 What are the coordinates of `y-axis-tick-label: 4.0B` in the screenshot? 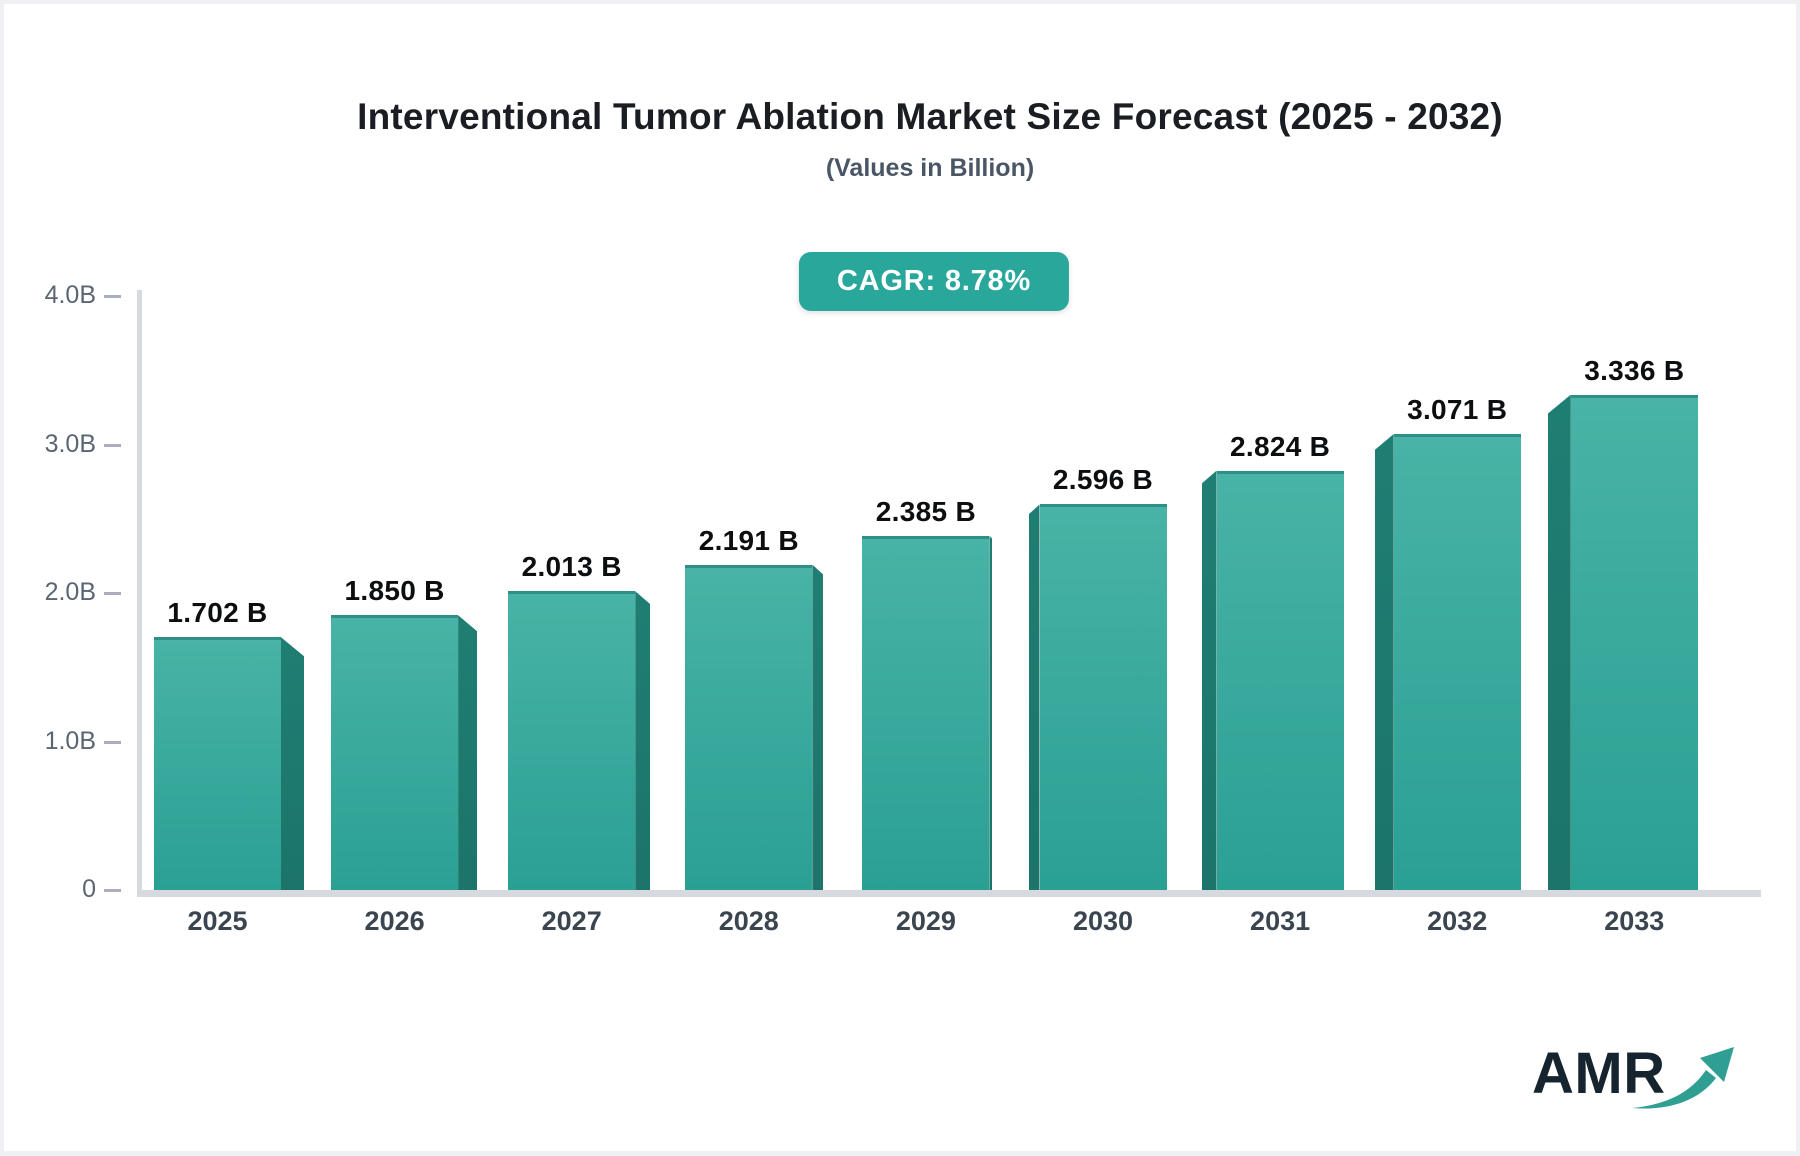 It's located at (70, 295).